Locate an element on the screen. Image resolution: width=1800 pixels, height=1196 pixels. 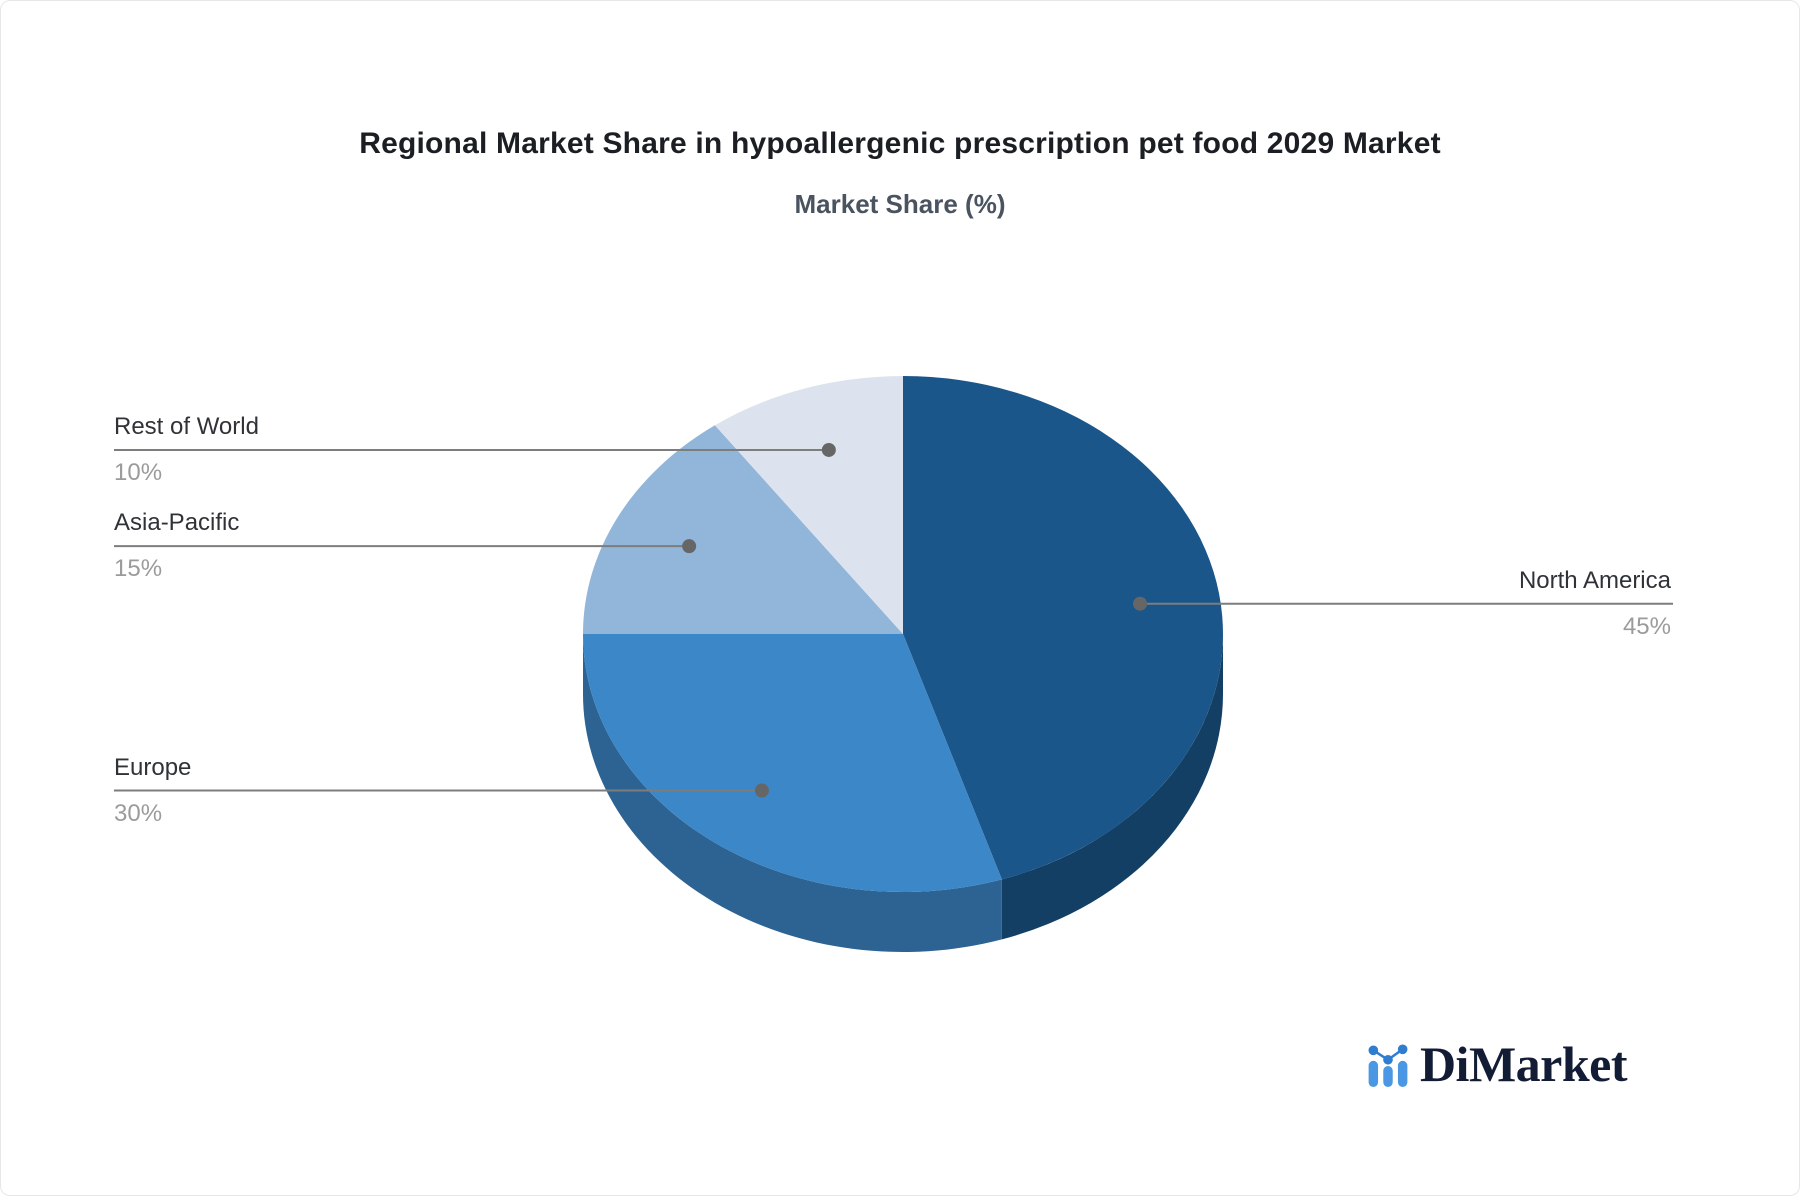
brand-name: DiMarket is located at coordinates (1523, 1064).